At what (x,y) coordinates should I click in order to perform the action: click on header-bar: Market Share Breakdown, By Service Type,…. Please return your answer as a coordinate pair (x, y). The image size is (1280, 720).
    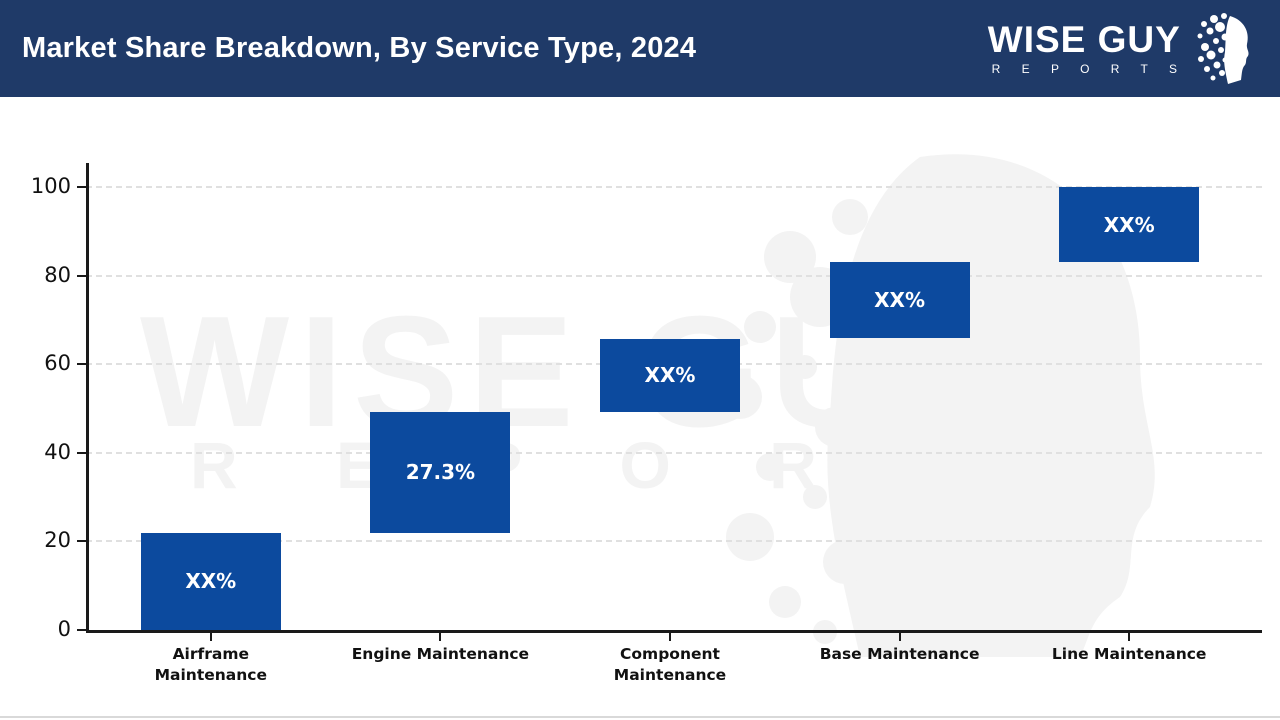
    Looking at the image, I should click on (640, 48).